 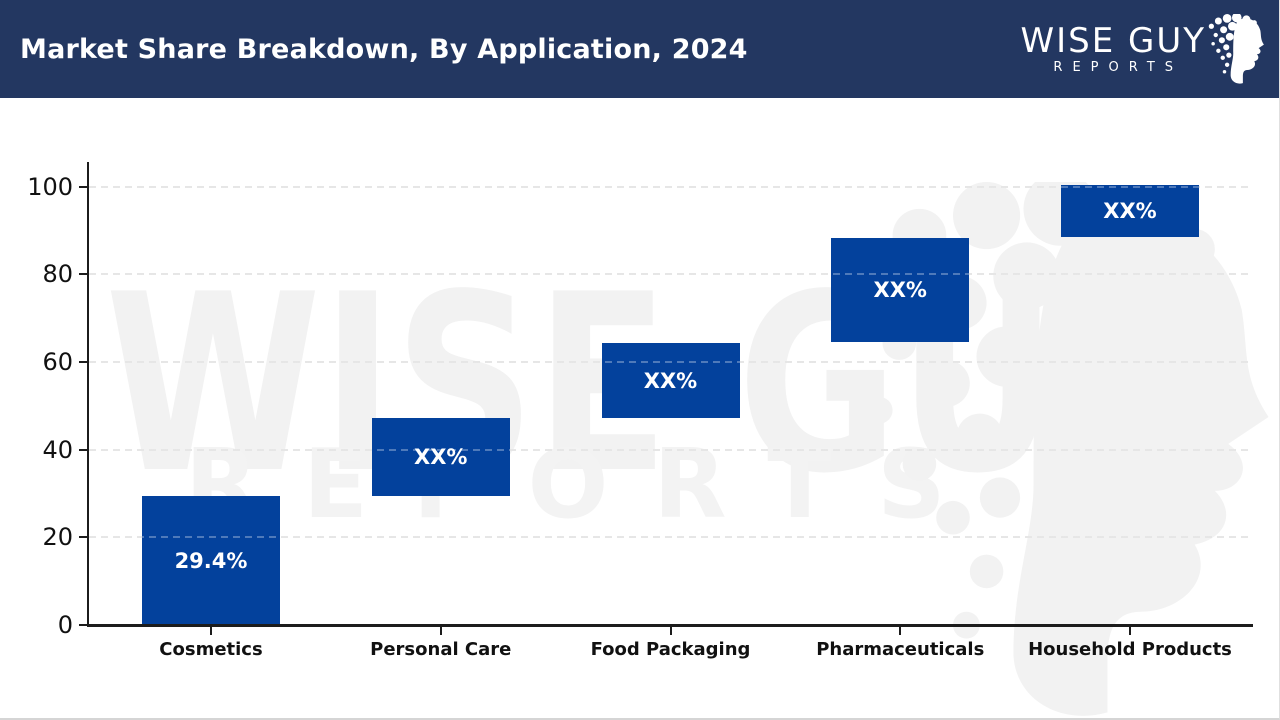 I want to click on x-category-label: Cosmetics, so click(x=211, y=649).